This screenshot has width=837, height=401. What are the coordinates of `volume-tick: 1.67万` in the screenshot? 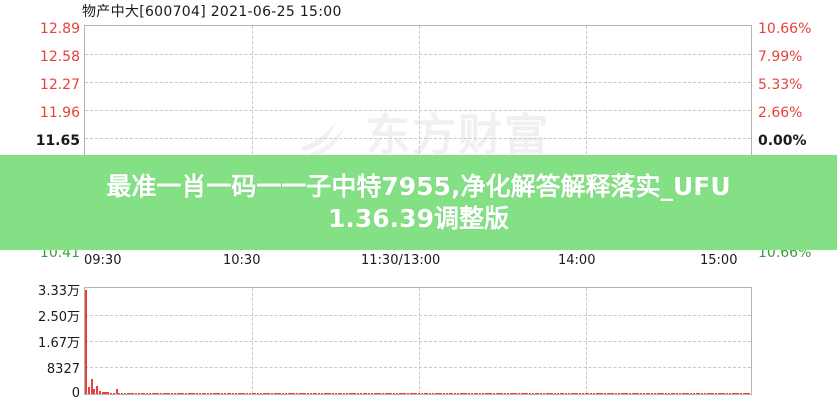 It's located at (59, 343).